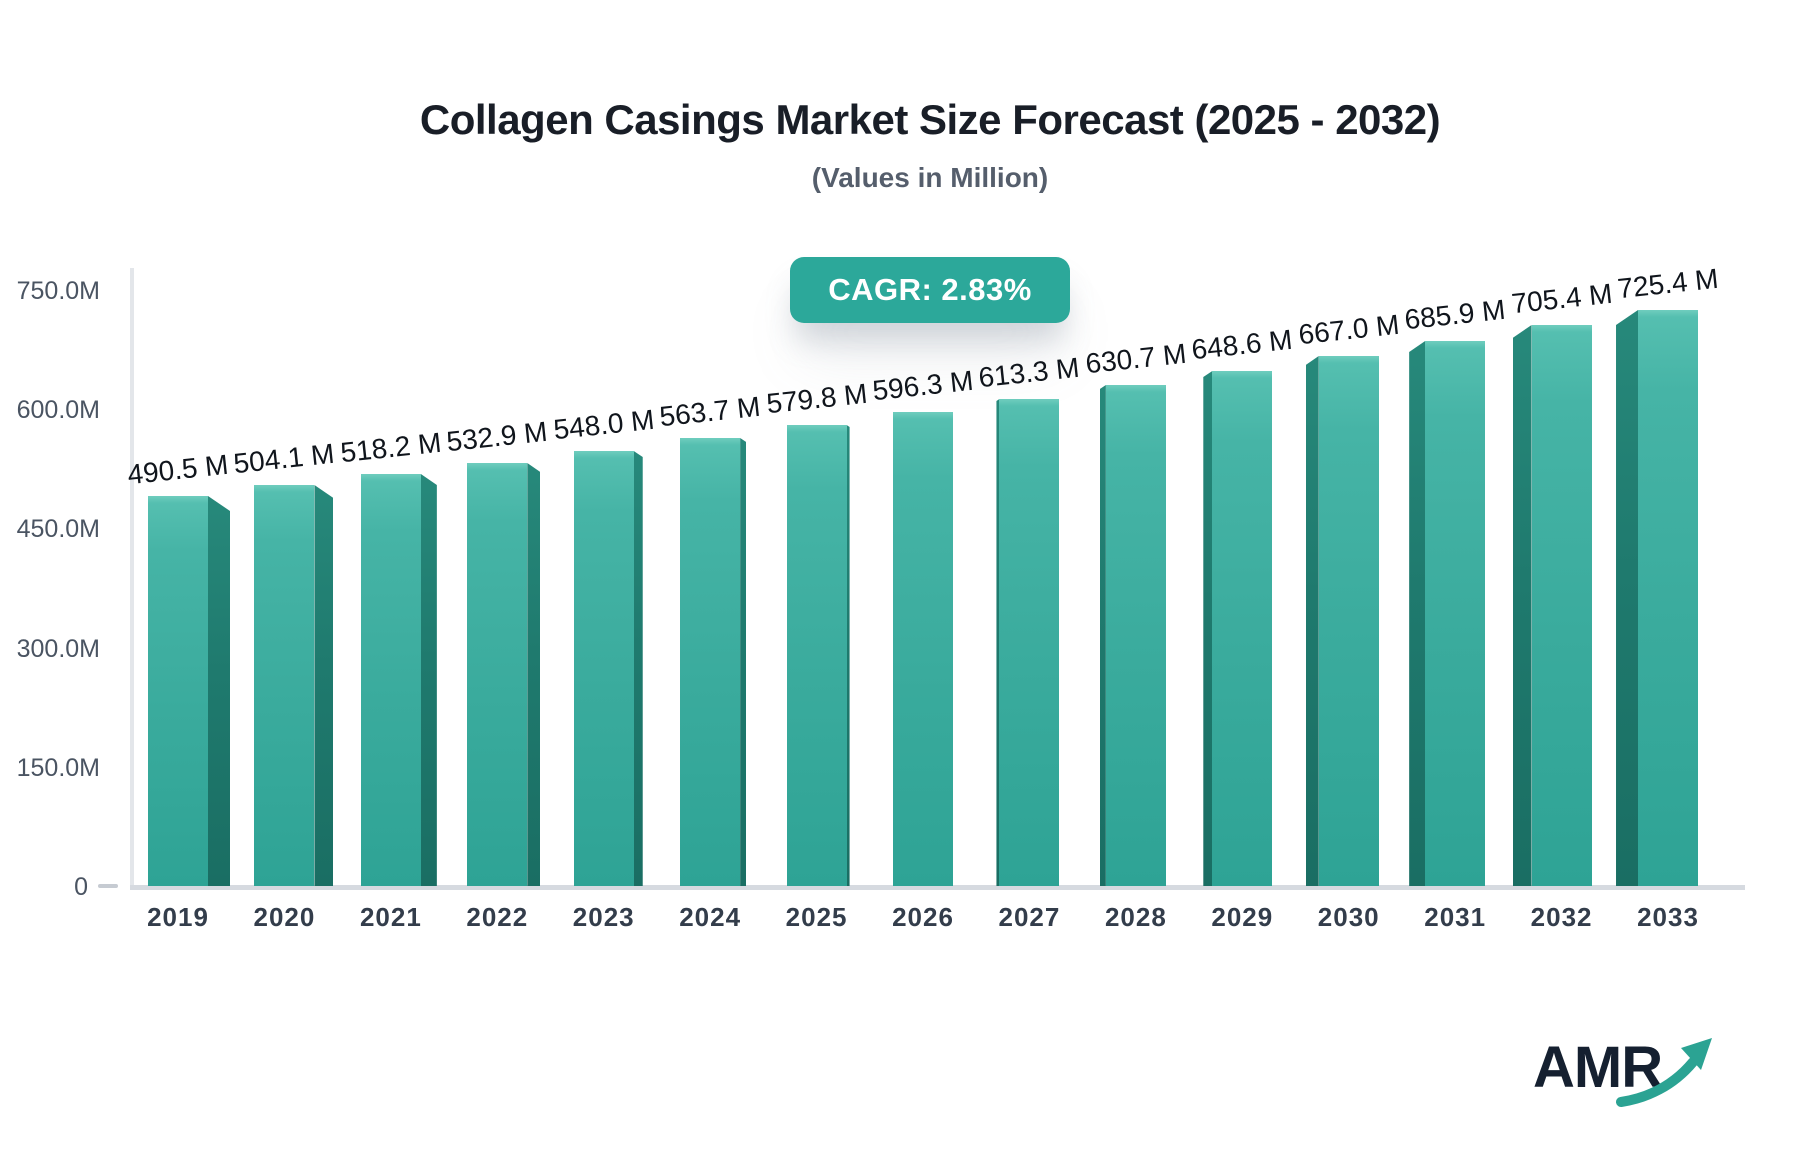 The width and height of the screenshot is (1800, 1156). I want to click on bar-2025, so click(816, 655).